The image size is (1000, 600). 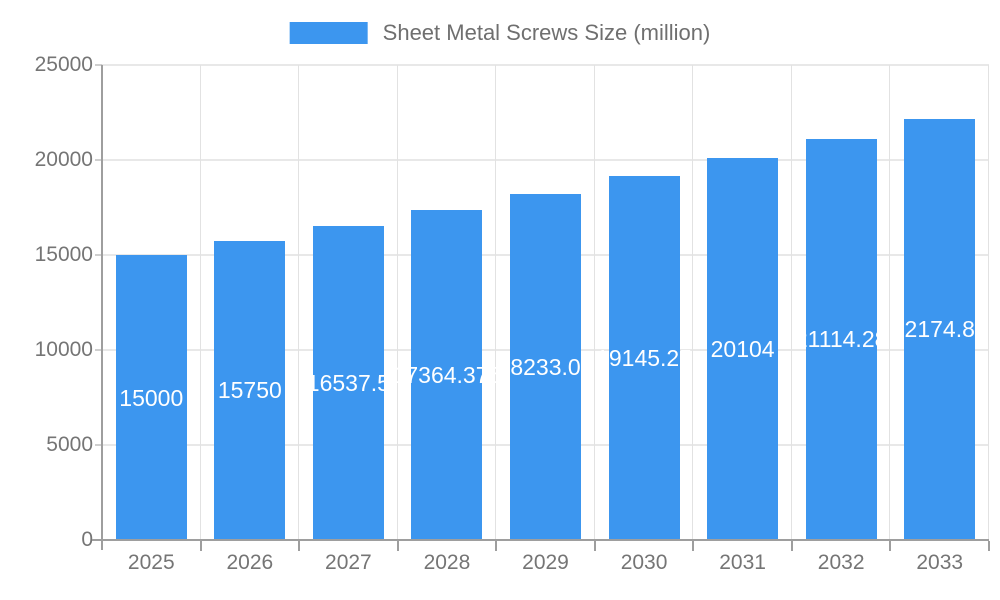 I want to click on bar-2026, so click(x=250, y=390).